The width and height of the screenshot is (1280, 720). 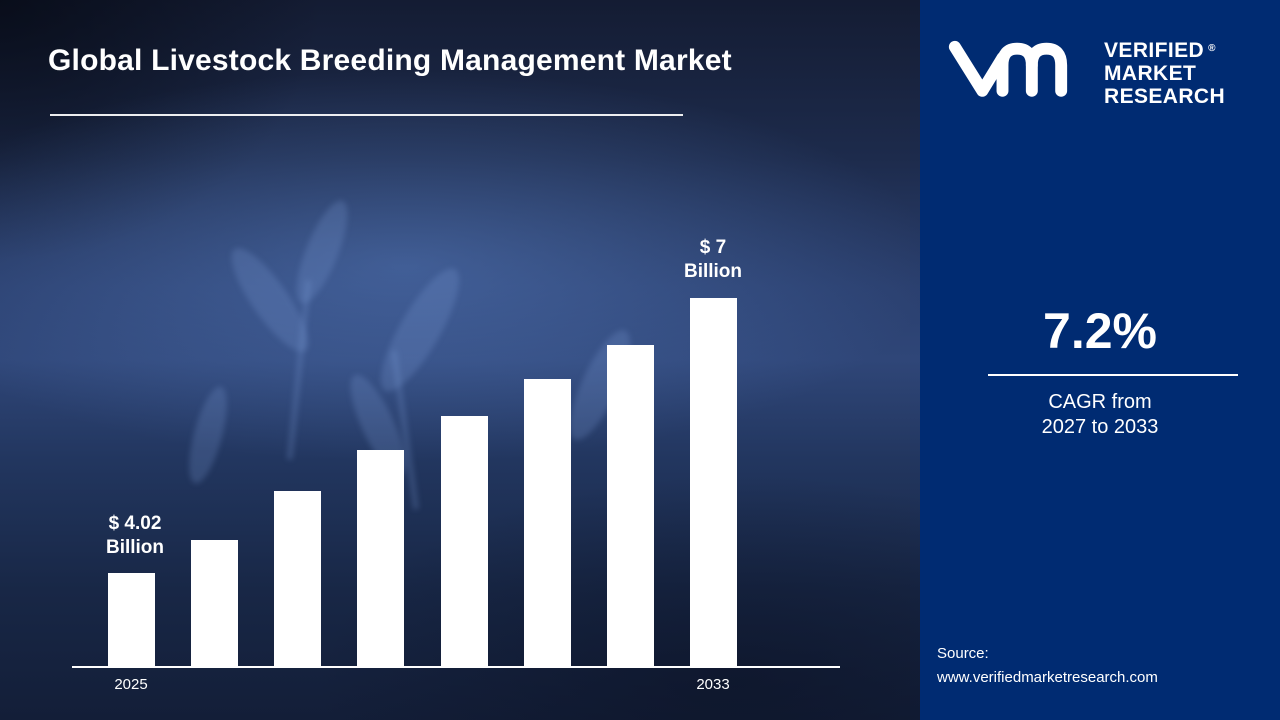 What do you see at coordinates (1047, 666) in the screenshot?
I see `source-block: Source: www.verifiedmarketresearch.com` at bounding box center [1047, 666].